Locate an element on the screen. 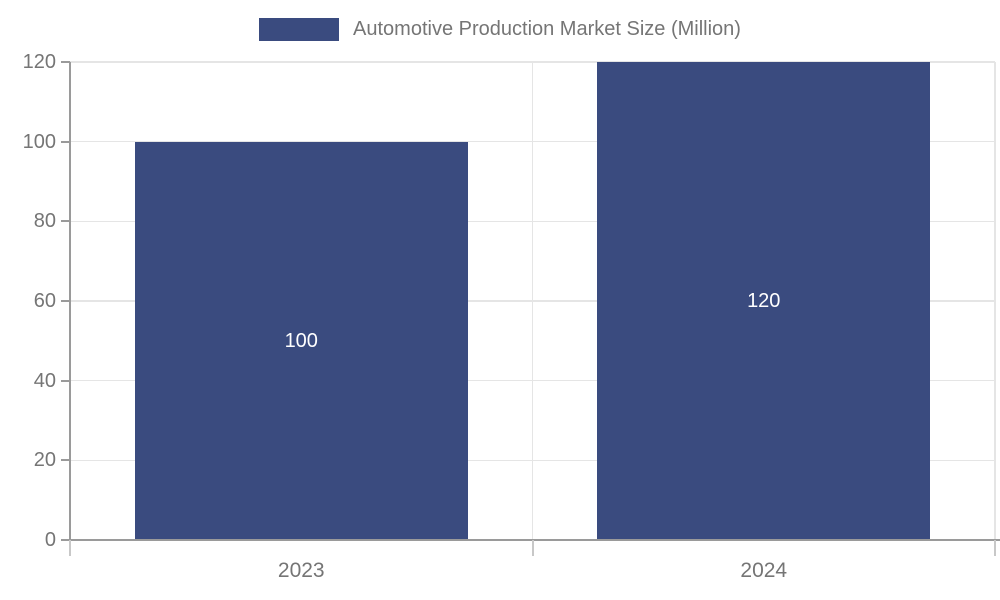 The image size is (1000, 600). bar-value-label: 120 is located at coordinates (764, 301).